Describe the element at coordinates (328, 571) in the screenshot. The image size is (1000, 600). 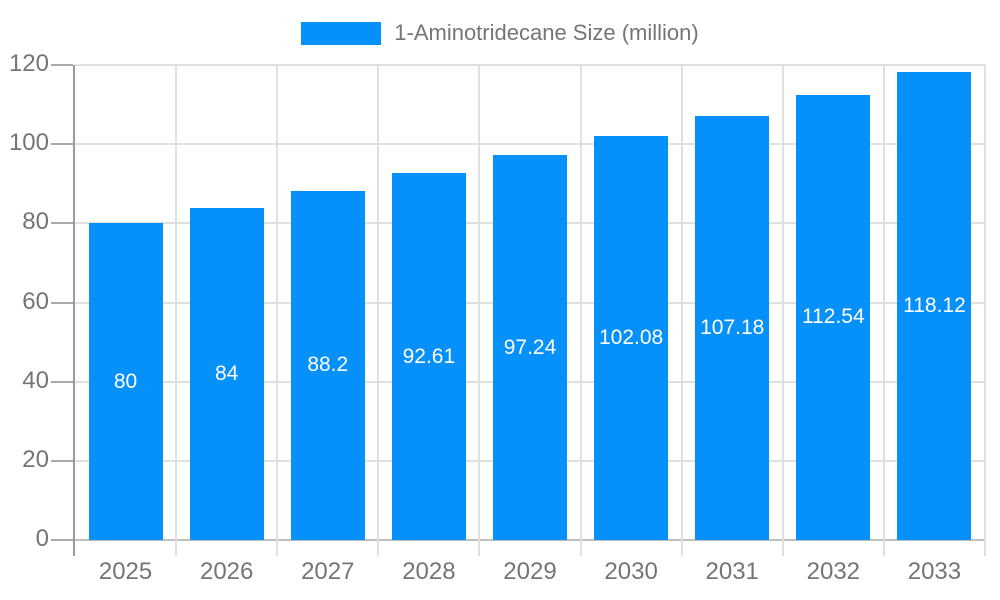
I see `x-axis-label: 2027` at that location.